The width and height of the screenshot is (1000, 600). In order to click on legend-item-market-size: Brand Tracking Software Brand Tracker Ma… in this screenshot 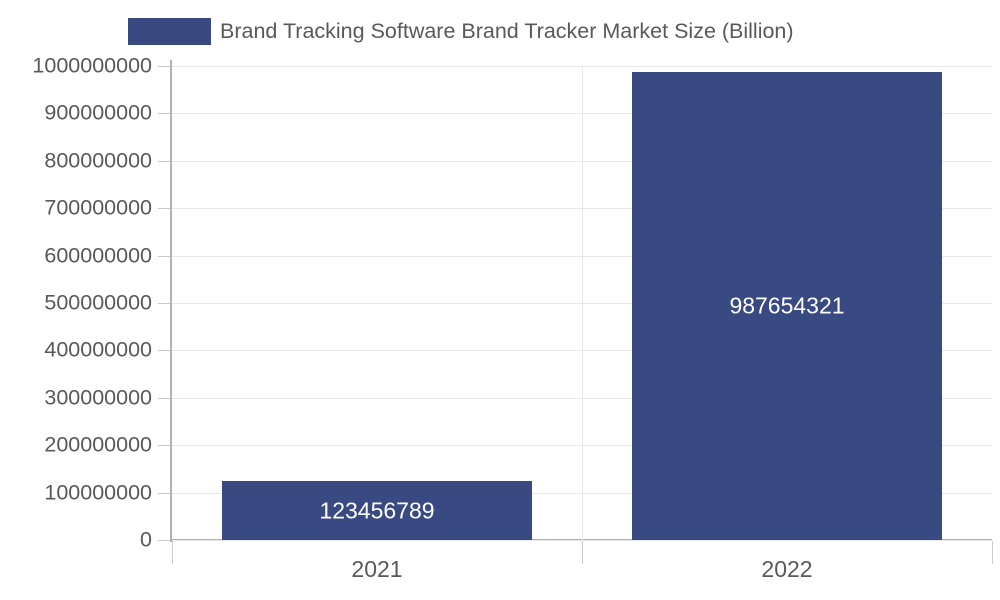, I will do `click(461, 31)`.